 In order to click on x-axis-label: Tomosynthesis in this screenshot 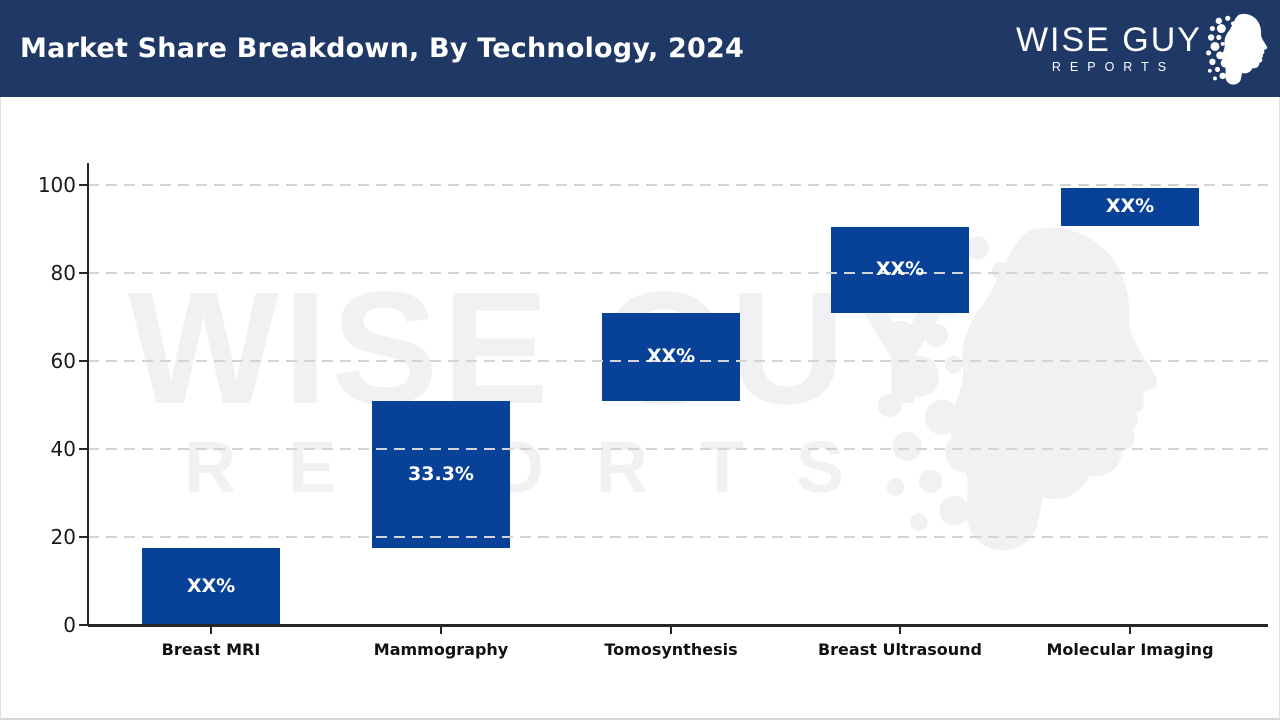, I will do `click(671, 649)`.